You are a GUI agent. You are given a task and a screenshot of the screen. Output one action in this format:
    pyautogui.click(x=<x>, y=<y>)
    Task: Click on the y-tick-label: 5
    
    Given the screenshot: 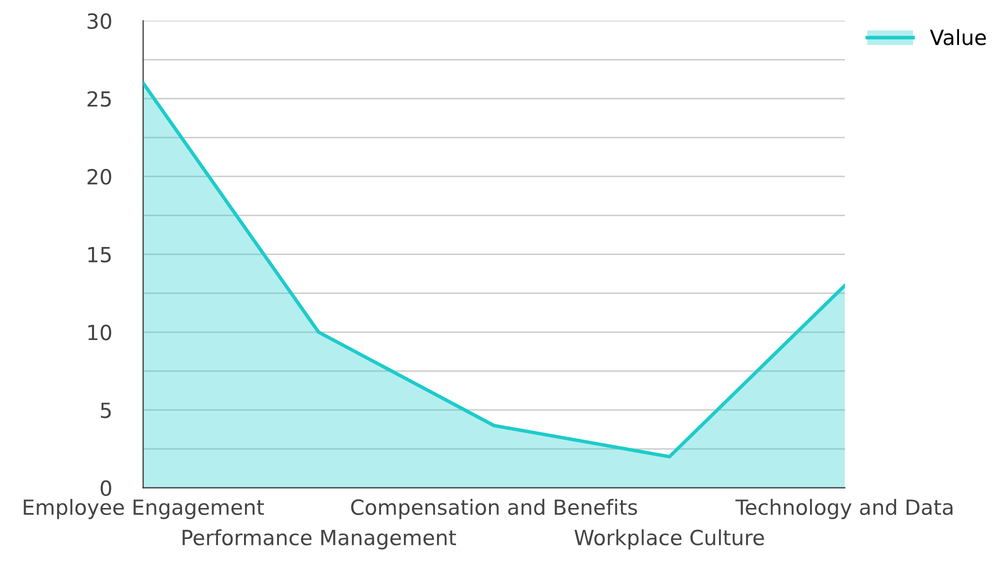 What is the action you would take?
    pyautogui.click(x=105, y=410)
    